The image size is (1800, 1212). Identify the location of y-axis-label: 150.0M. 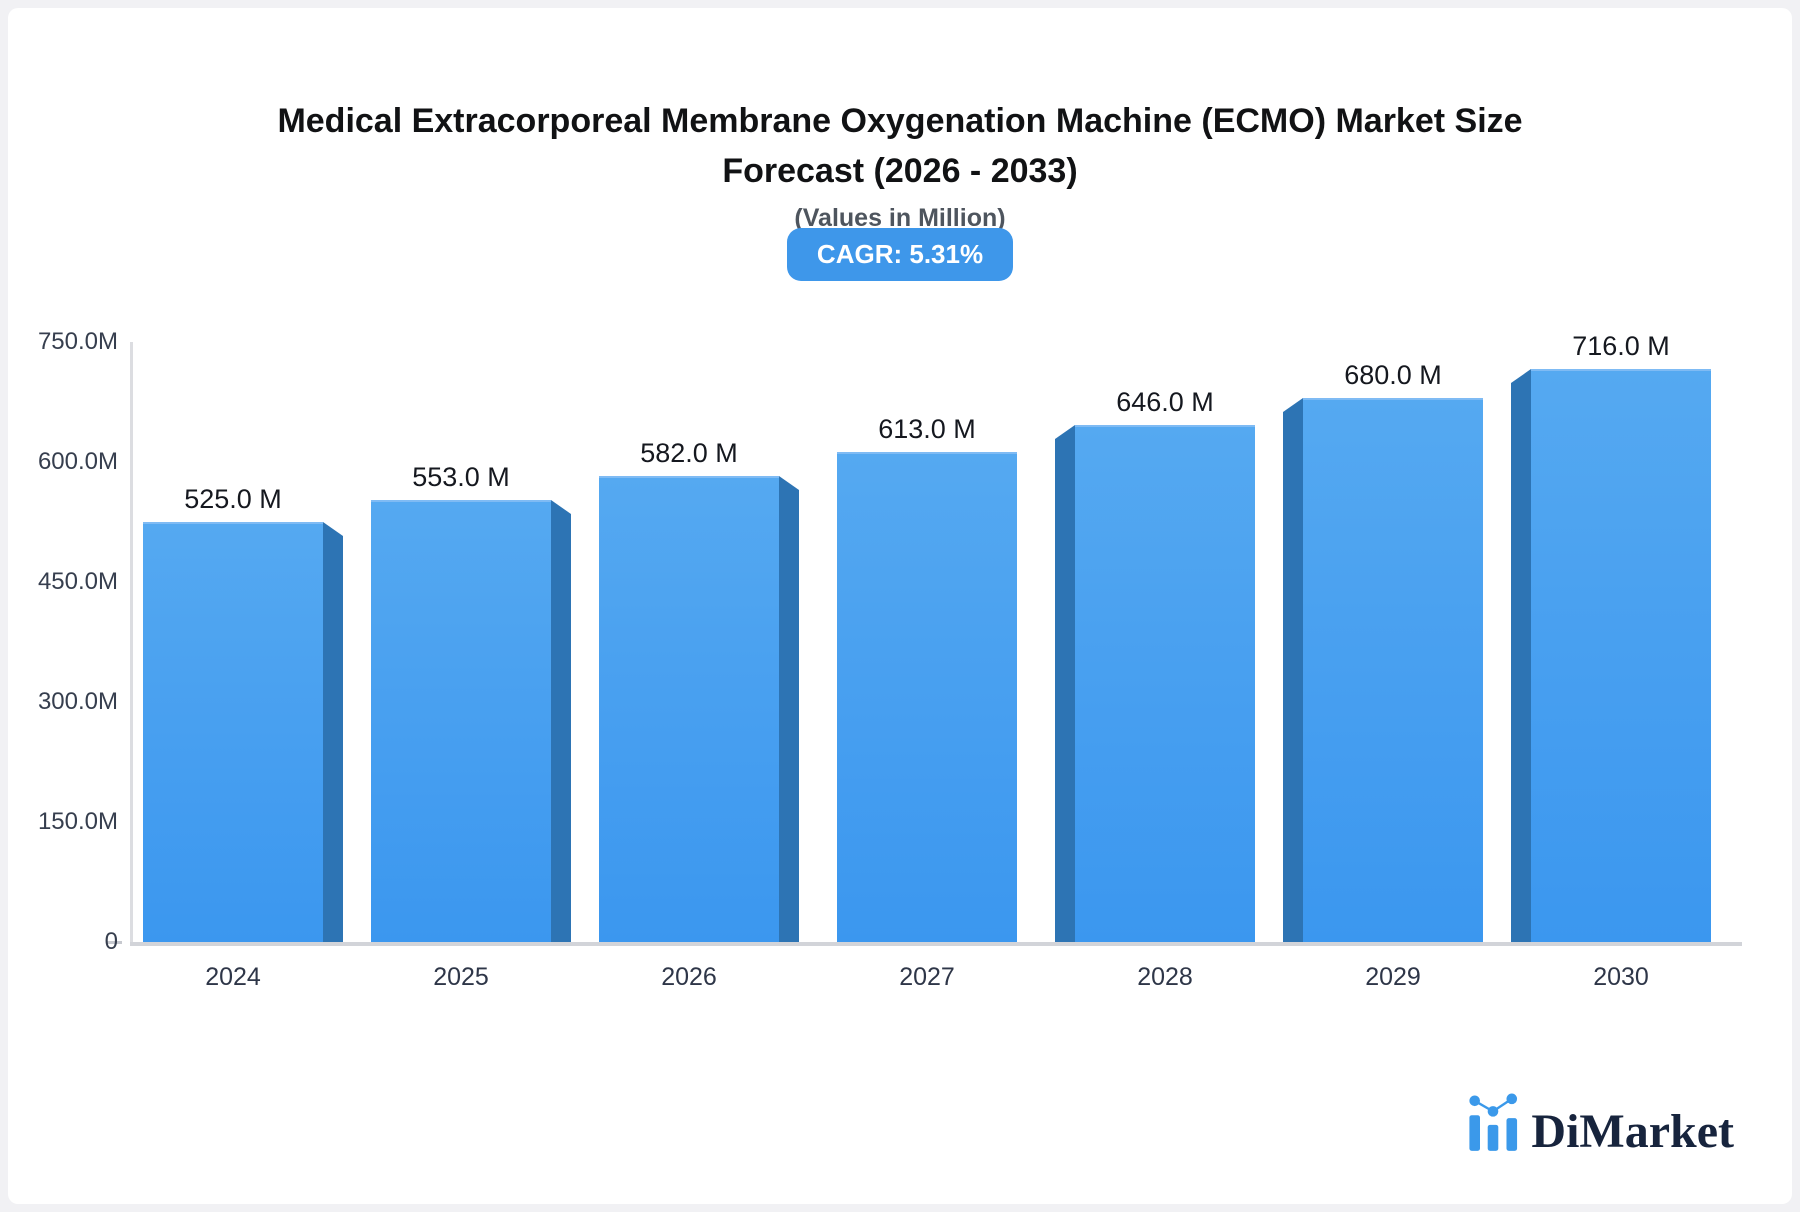
(77, 821).